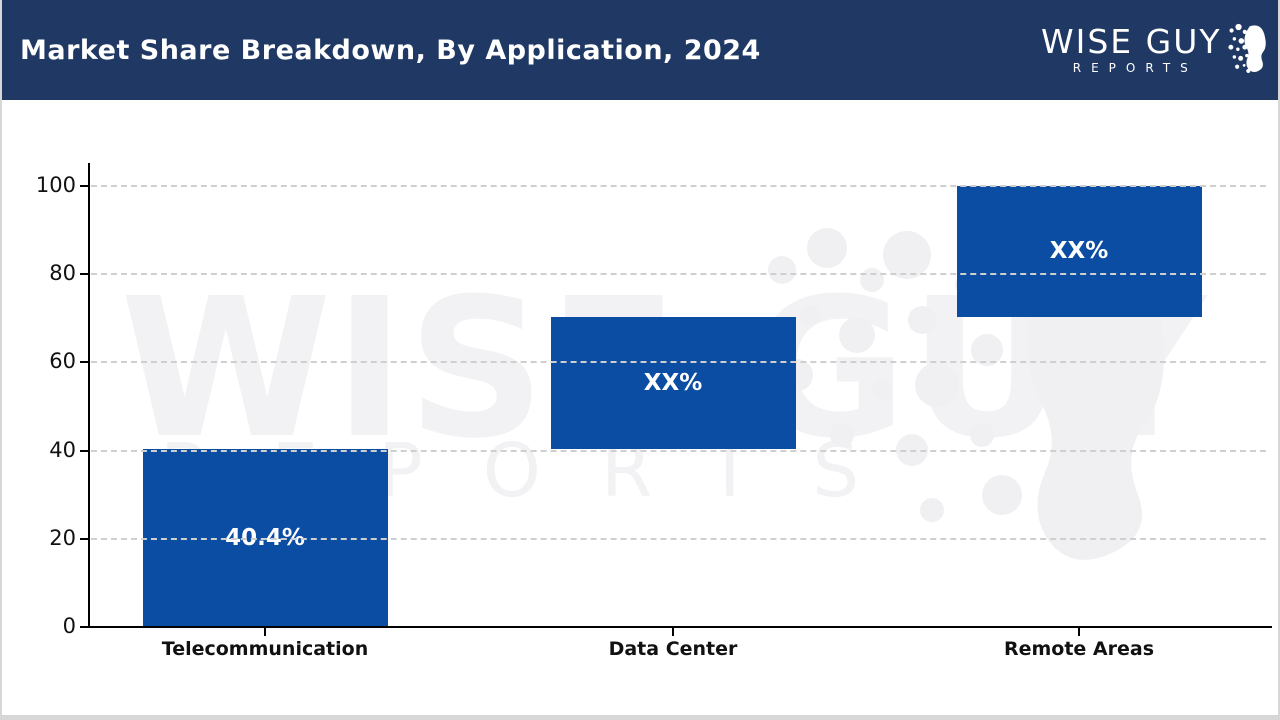  Describe the element at coordinates (69, 626) in the screenshot. I see `y-tick-label: 0` at that location.